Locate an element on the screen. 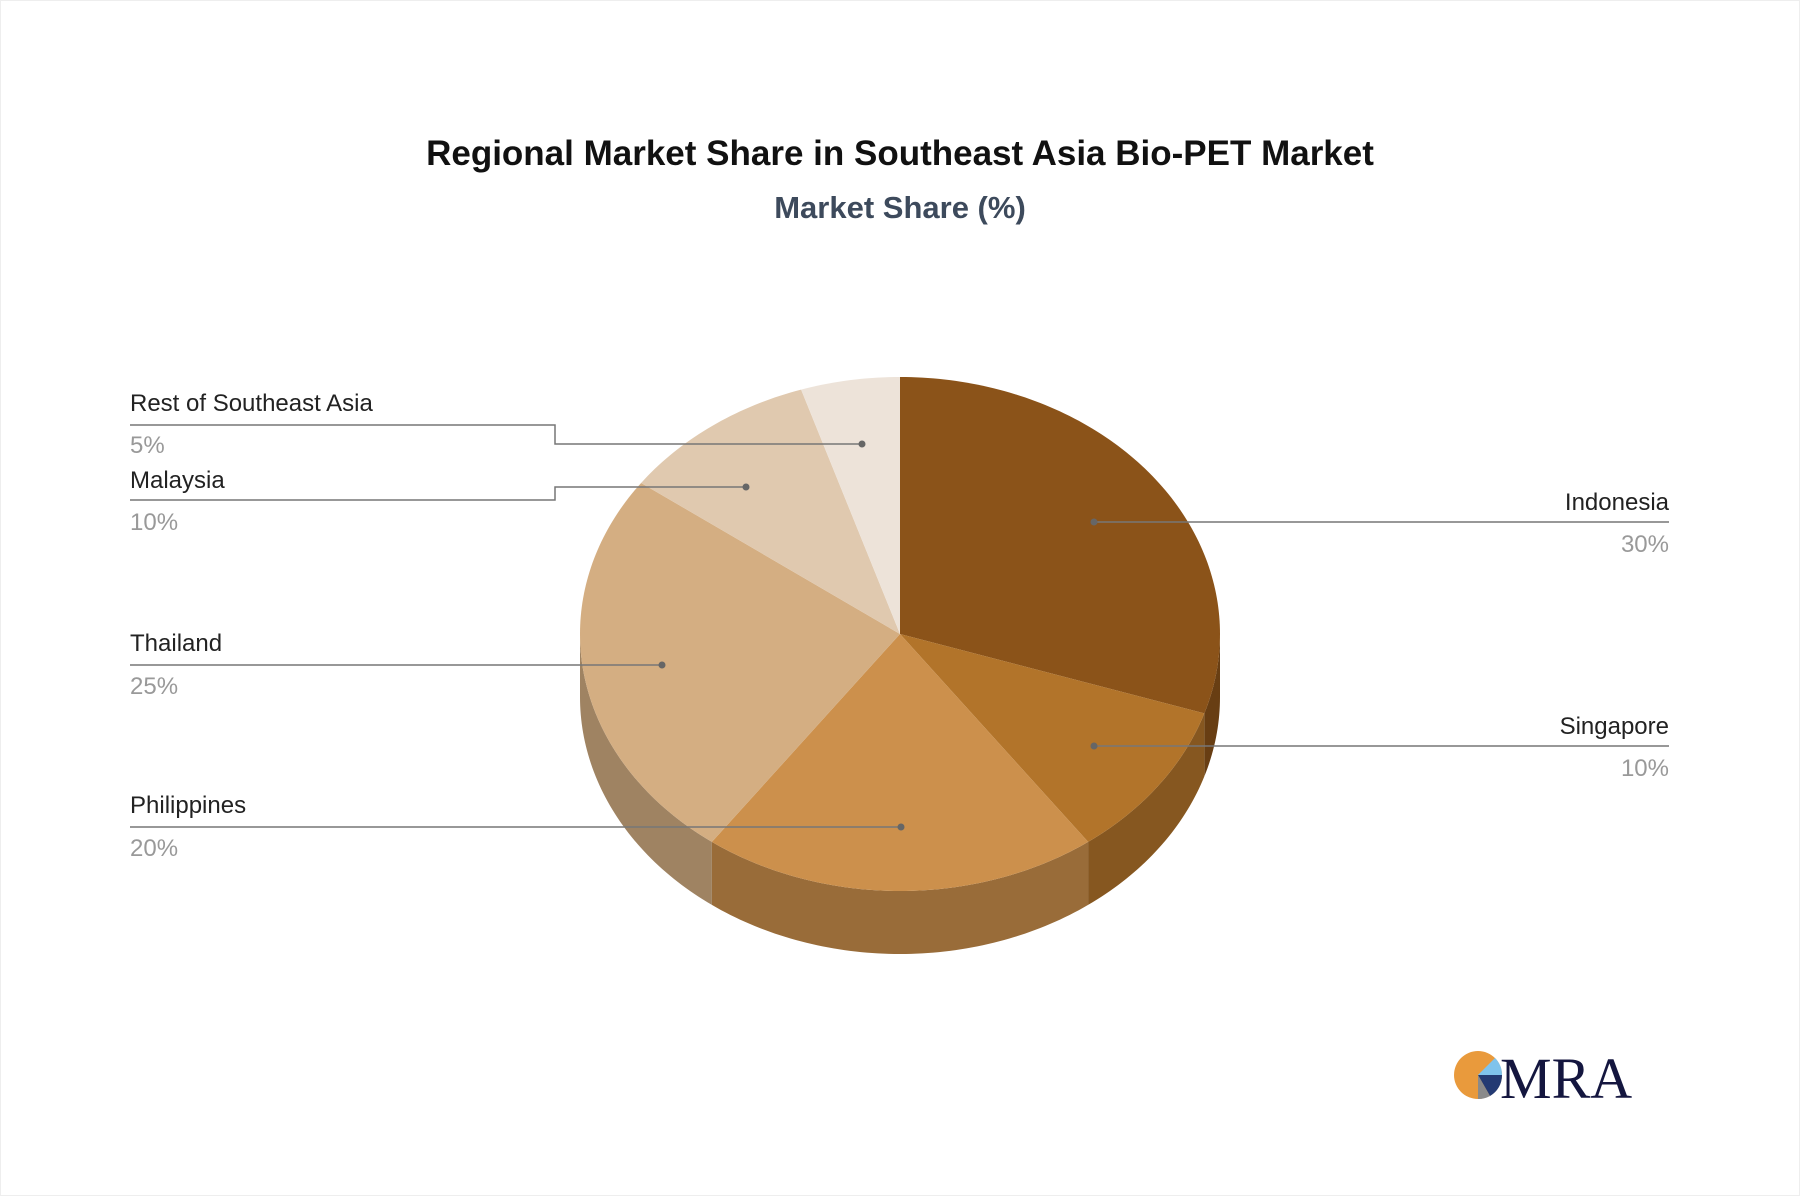  leader-dot-malaysia is located at coordinates (746, 487).